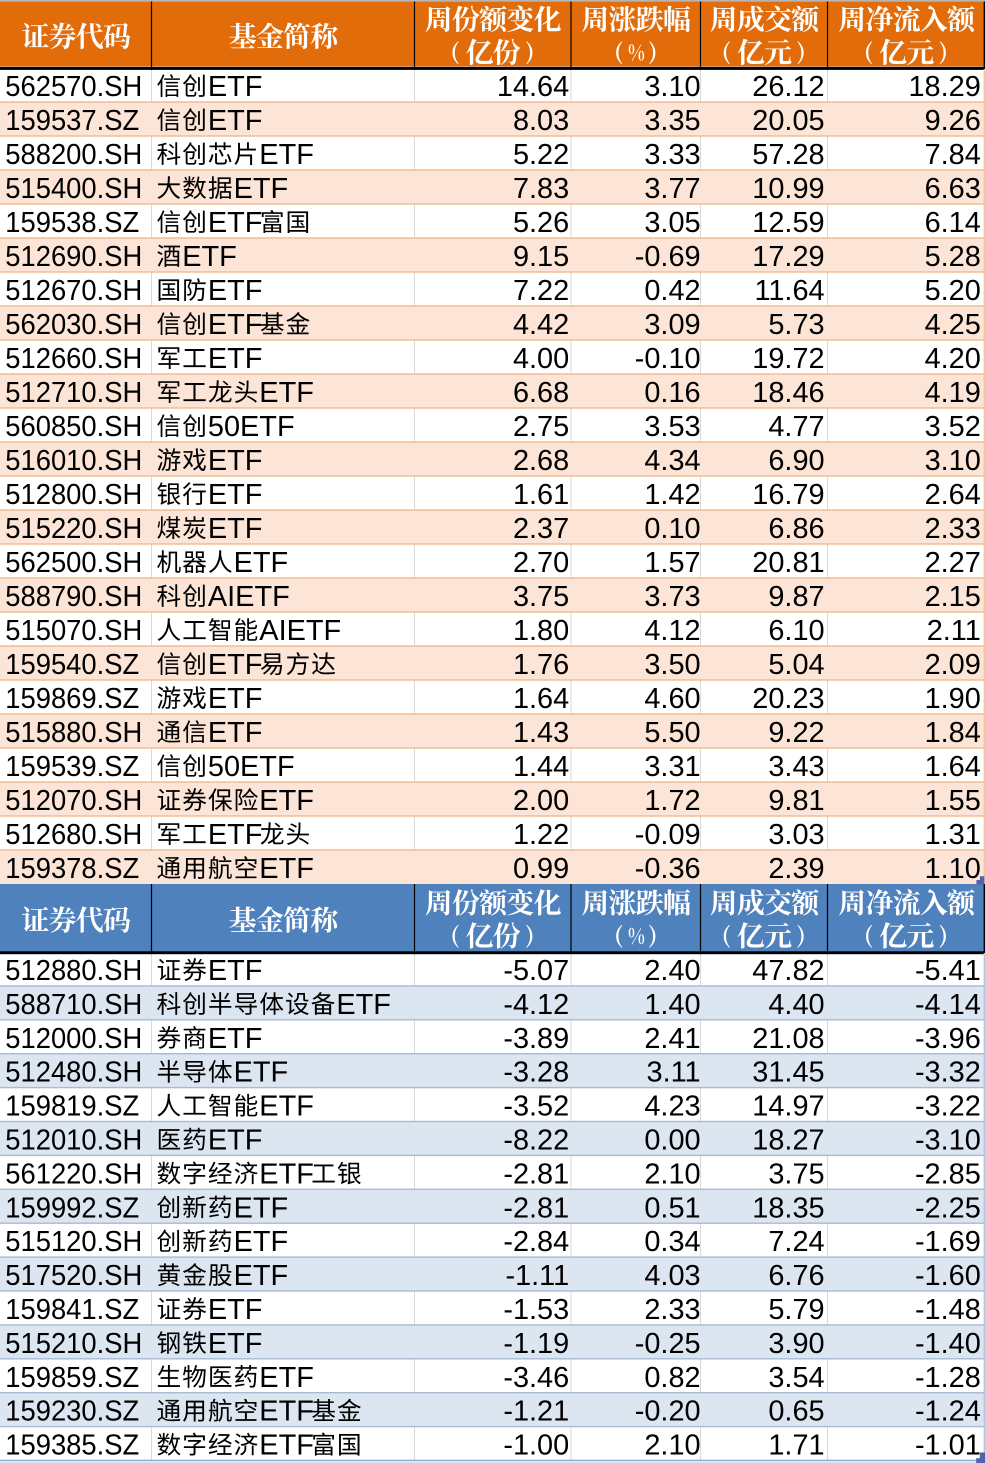  I want to click on svg-text: -2.85, so click(948, 1174).